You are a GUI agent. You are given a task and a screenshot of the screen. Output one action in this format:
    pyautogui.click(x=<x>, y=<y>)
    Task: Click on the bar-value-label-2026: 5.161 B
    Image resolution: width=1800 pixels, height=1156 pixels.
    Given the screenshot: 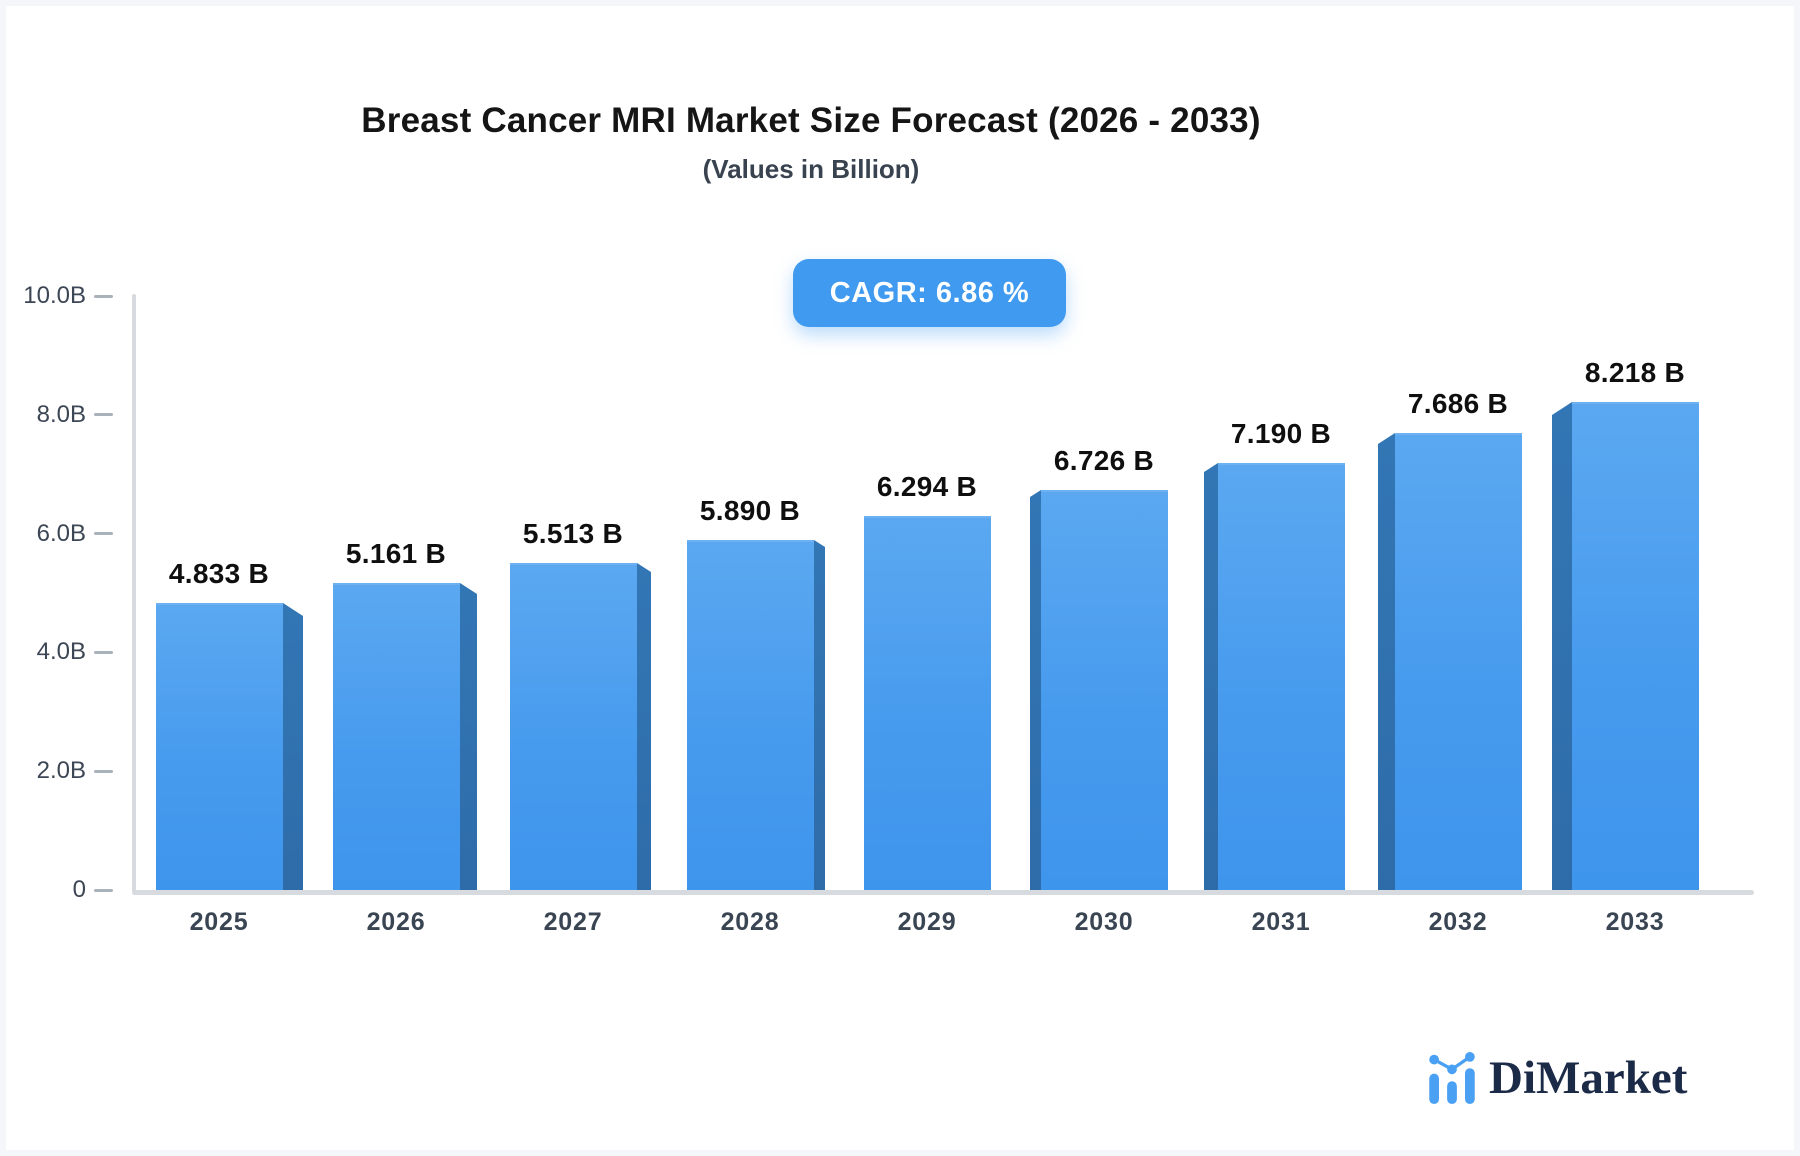 What is the action you would take?
    pyautogui.click(x=396, y=553)
    